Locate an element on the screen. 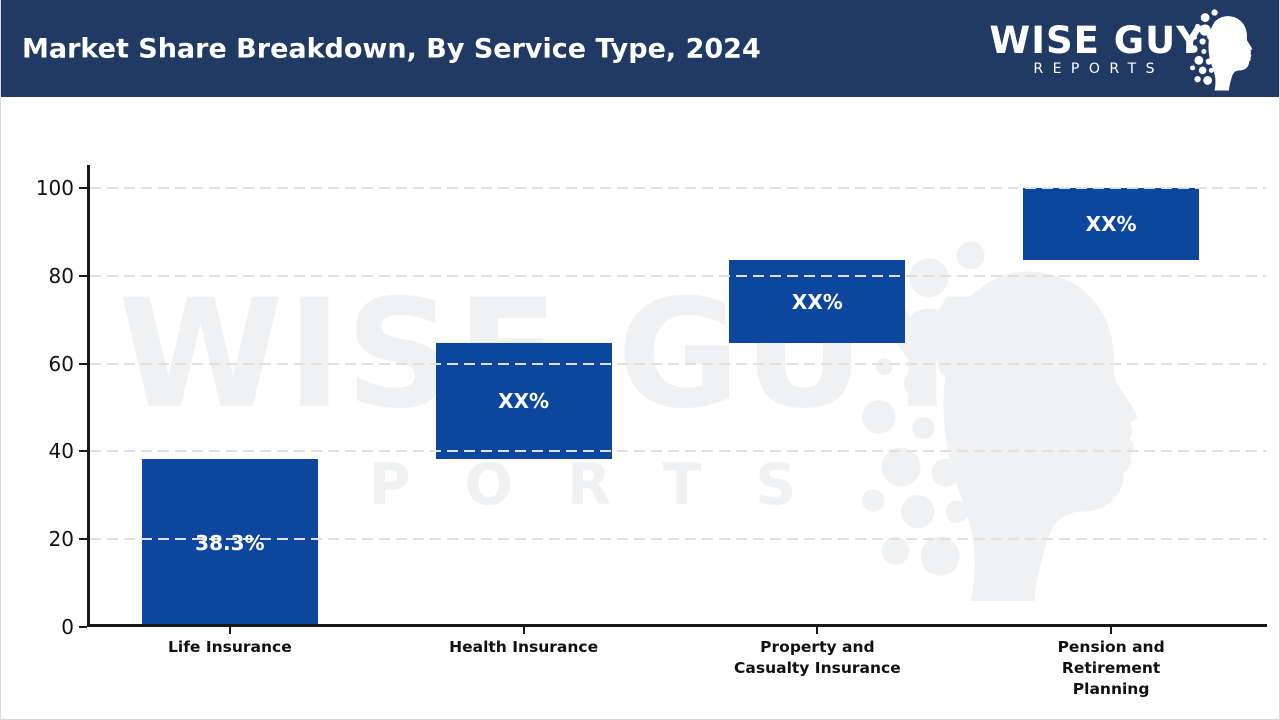 The width and height of the screenshot is (1280, 720). bar-value-label-0: 38.3% is located at coordinates (230, 542).